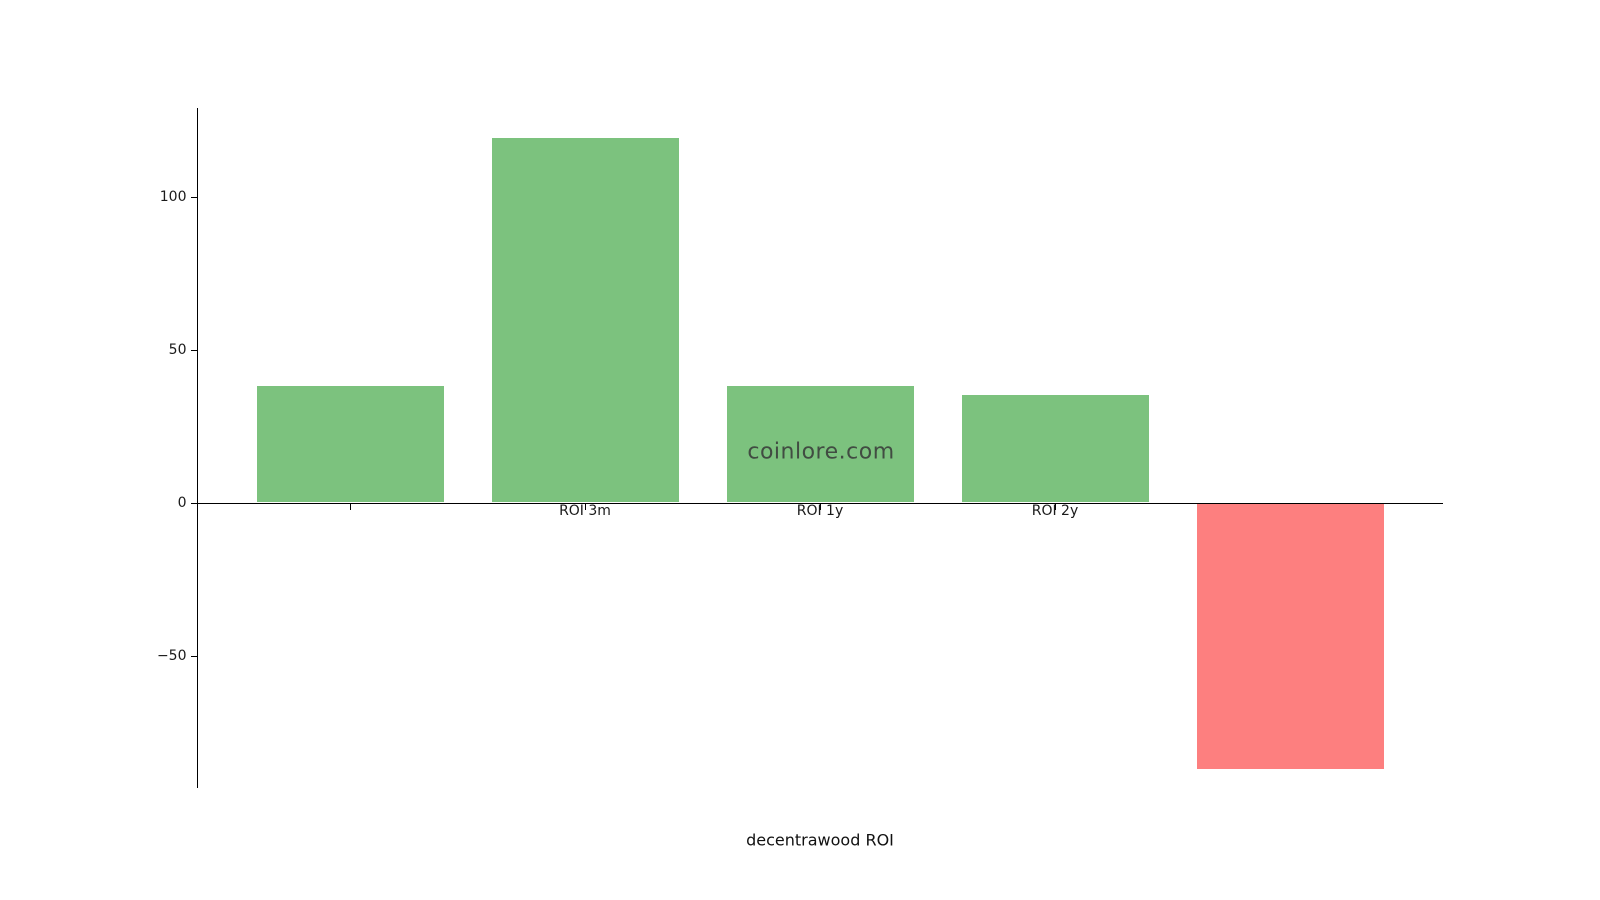  Describe the element at coordinates (820, 840) in the screenshot. I see `x-axis-title: decentrawood ROI` at that location.